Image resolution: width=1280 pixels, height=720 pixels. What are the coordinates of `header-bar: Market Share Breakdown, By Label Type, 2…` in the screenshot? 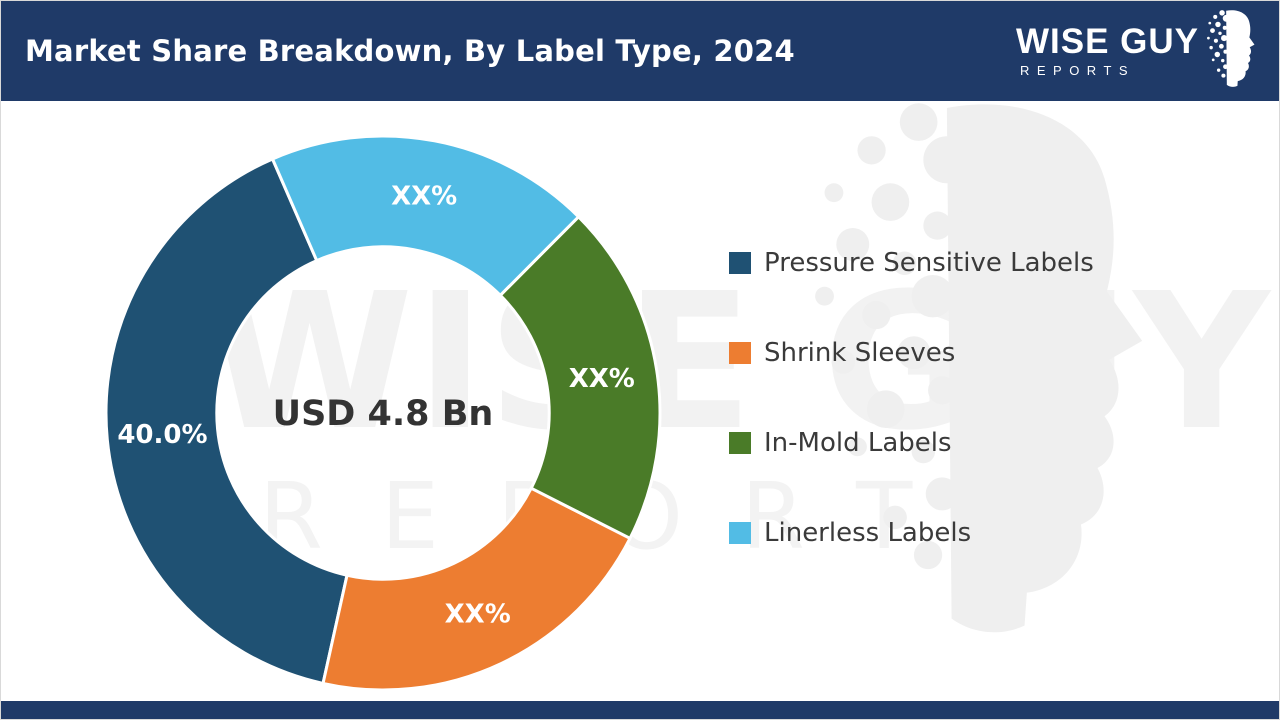 It's located at (640, 51).